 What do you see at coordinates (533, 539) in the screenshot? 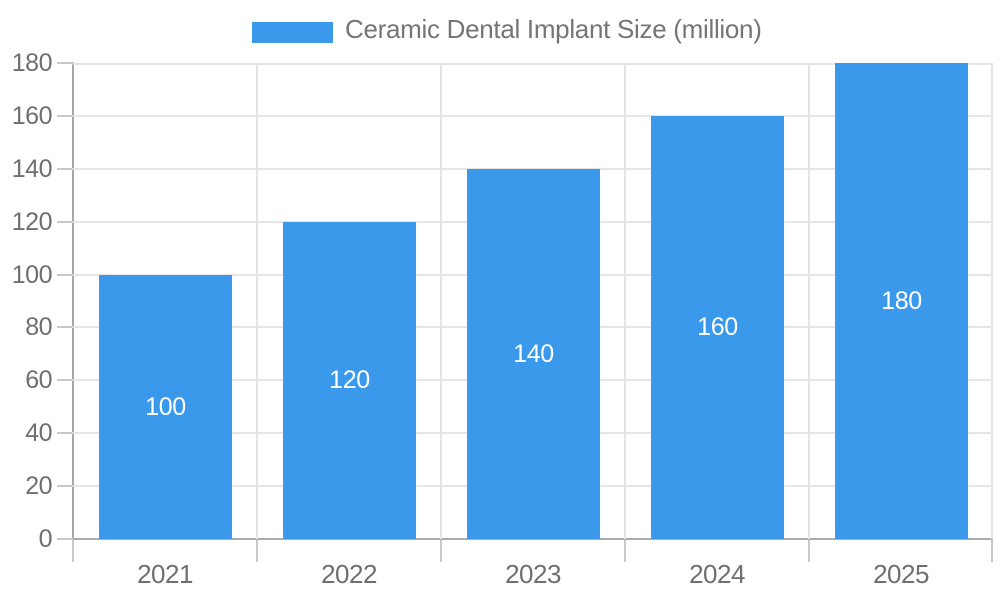
I see `x-axis-line` at bounding box center [533, 539].